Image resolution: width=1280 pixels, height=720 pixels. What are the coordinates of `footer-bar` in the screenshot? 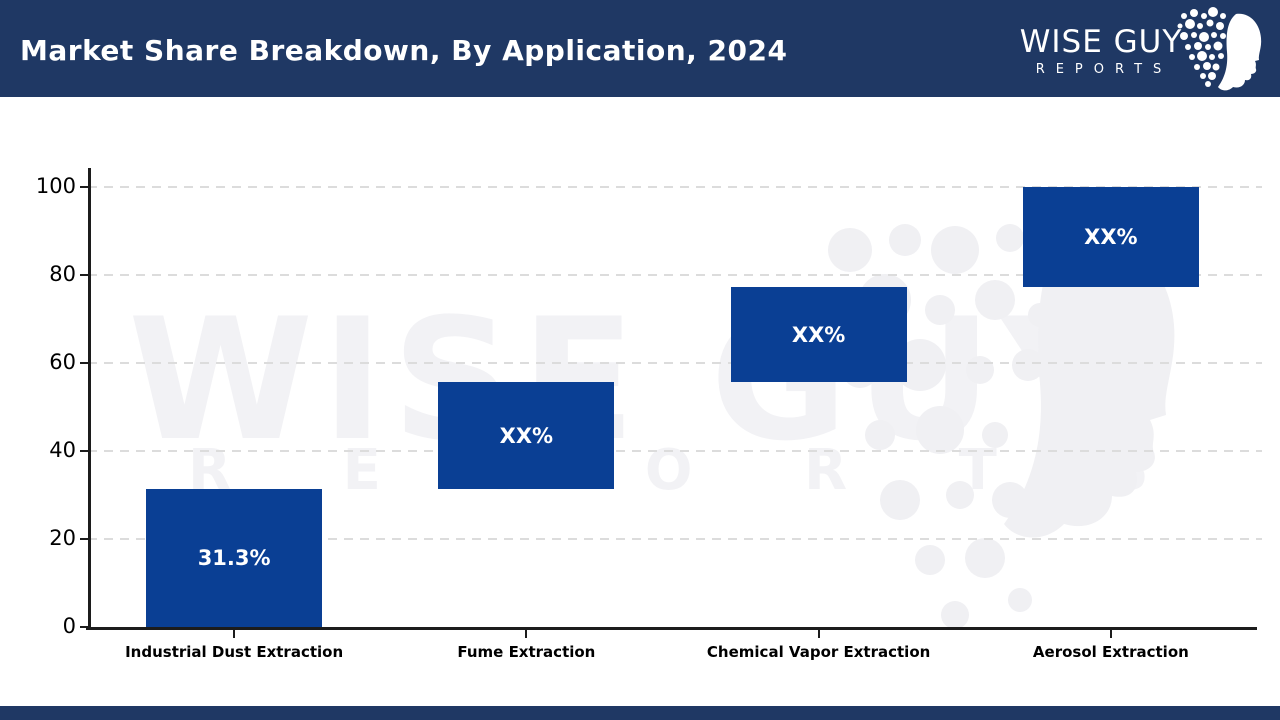 It's located at (640, 713).